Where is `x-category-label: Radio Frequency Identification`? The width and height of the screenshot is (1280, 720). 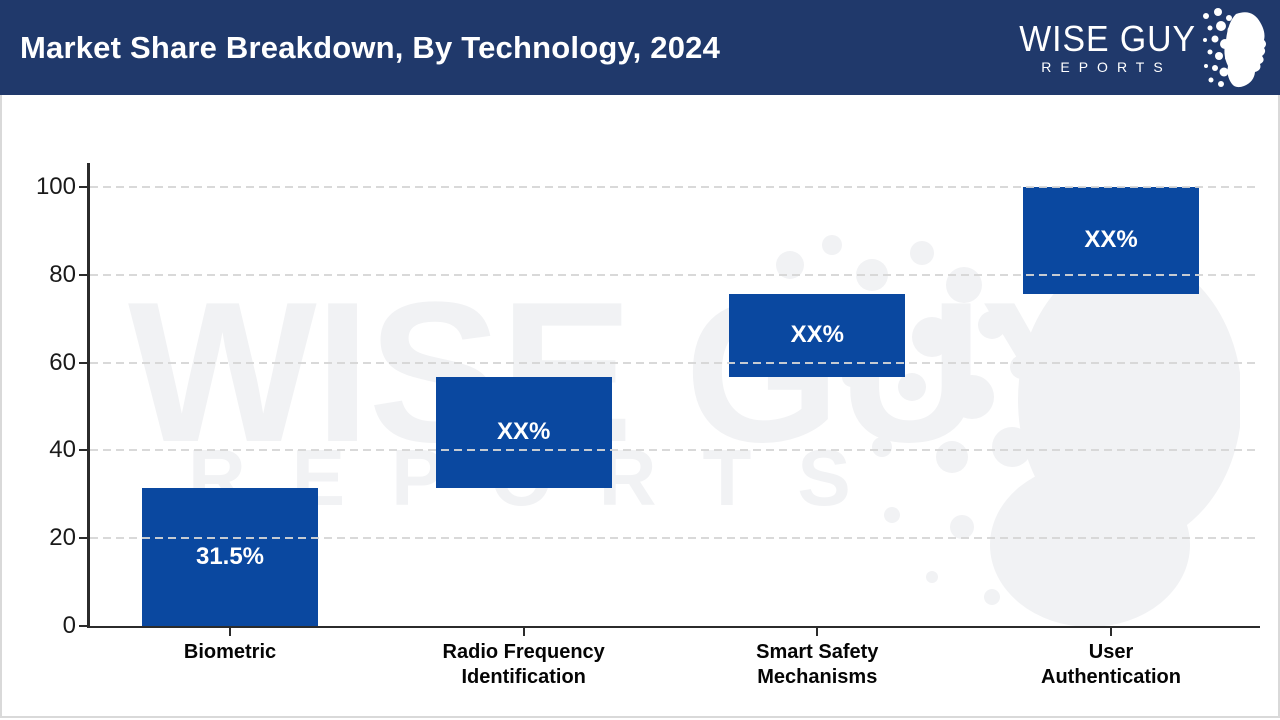
x-category-label: Radio Frequency Identification is located at coordinates (523, 664).